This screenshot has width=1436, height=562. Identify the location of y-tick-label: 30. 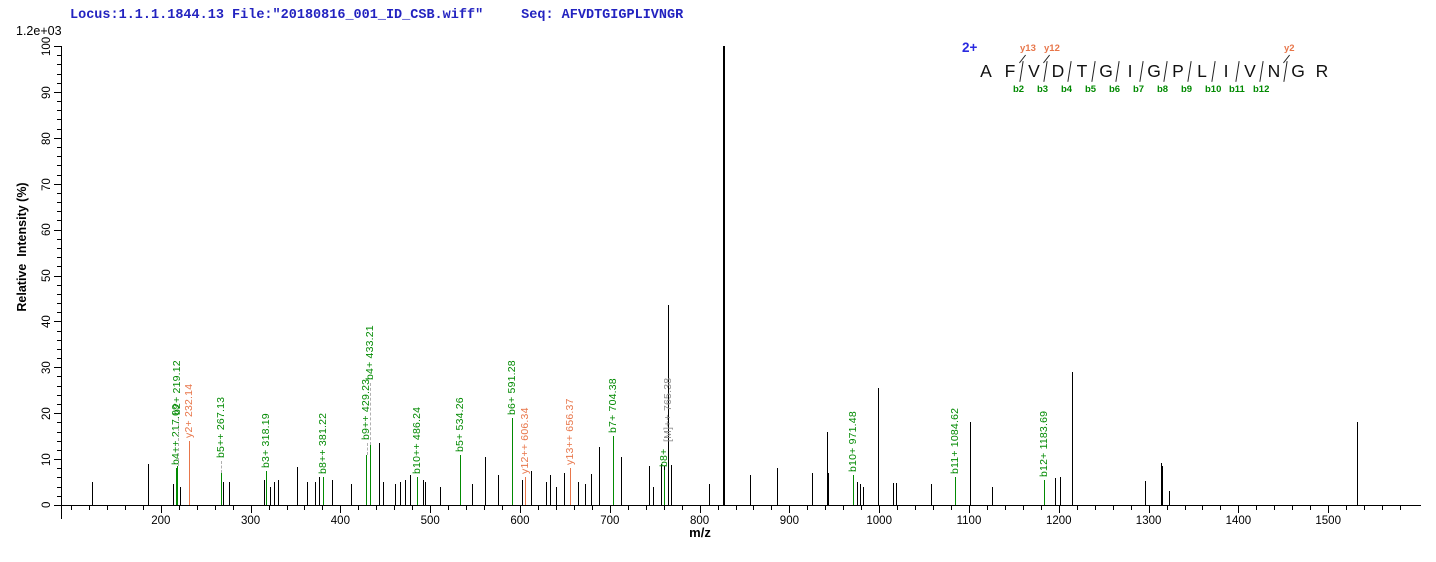
(47, 368).